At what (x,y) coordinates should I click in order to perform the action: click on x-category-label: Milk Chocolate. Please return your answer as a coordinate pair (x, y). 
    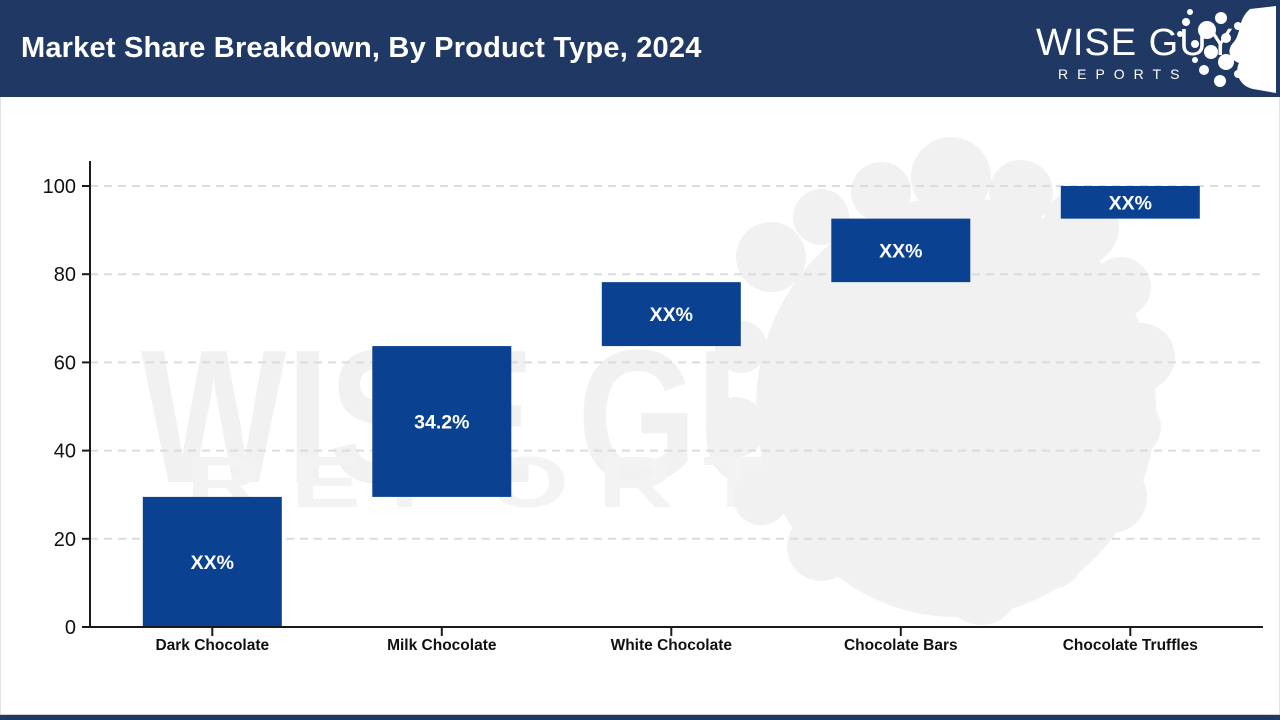
    Looking at the image, I should click on (442, 645).